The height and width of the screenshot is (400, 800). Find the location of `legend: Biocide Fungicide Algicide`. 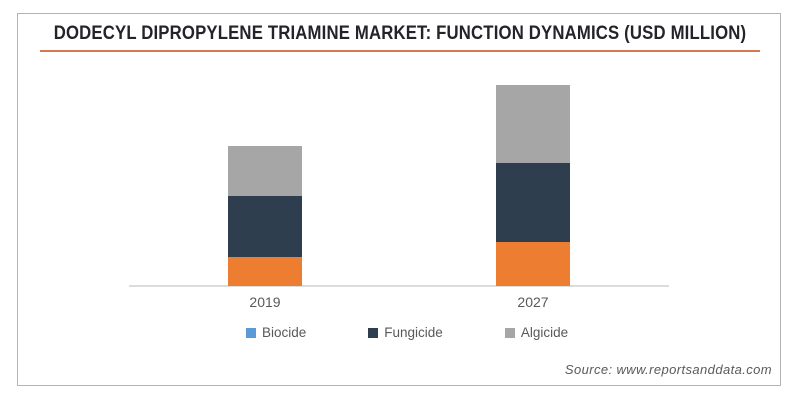

legend: Biocide Fungicide Algicide is located at coordinates (407, 332).